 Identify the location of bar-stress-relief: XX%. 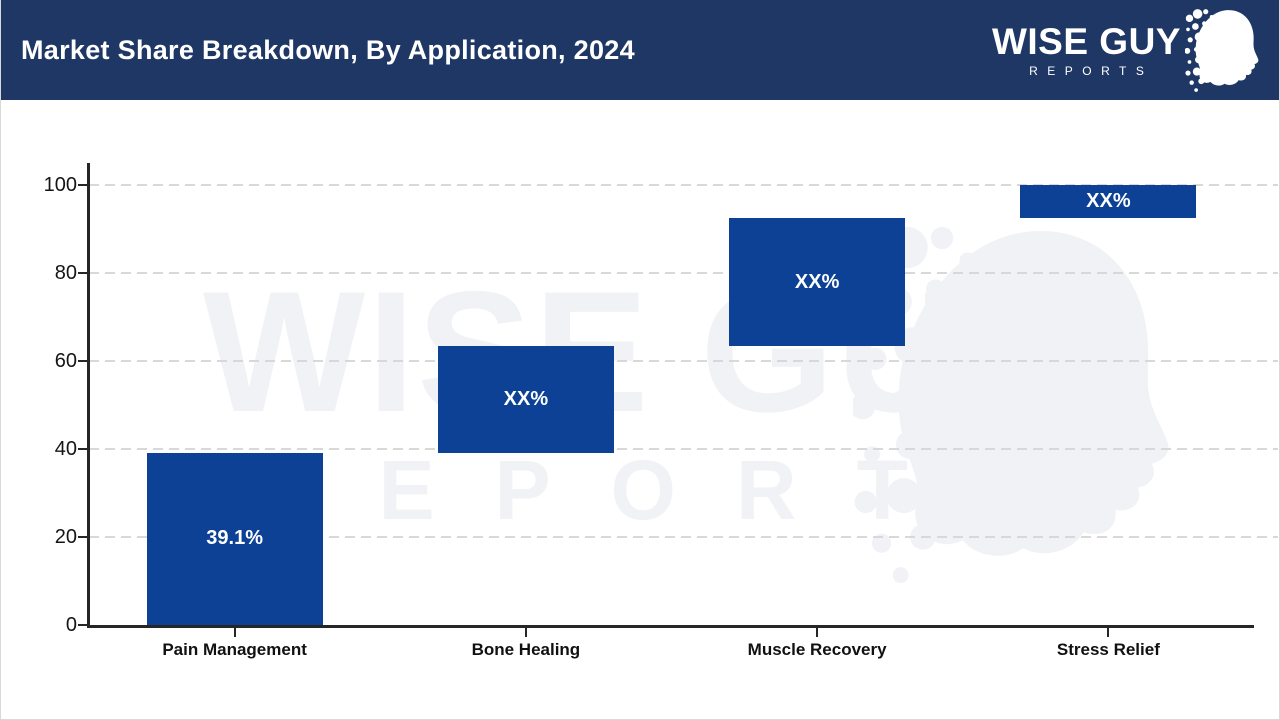
(1108, 201).